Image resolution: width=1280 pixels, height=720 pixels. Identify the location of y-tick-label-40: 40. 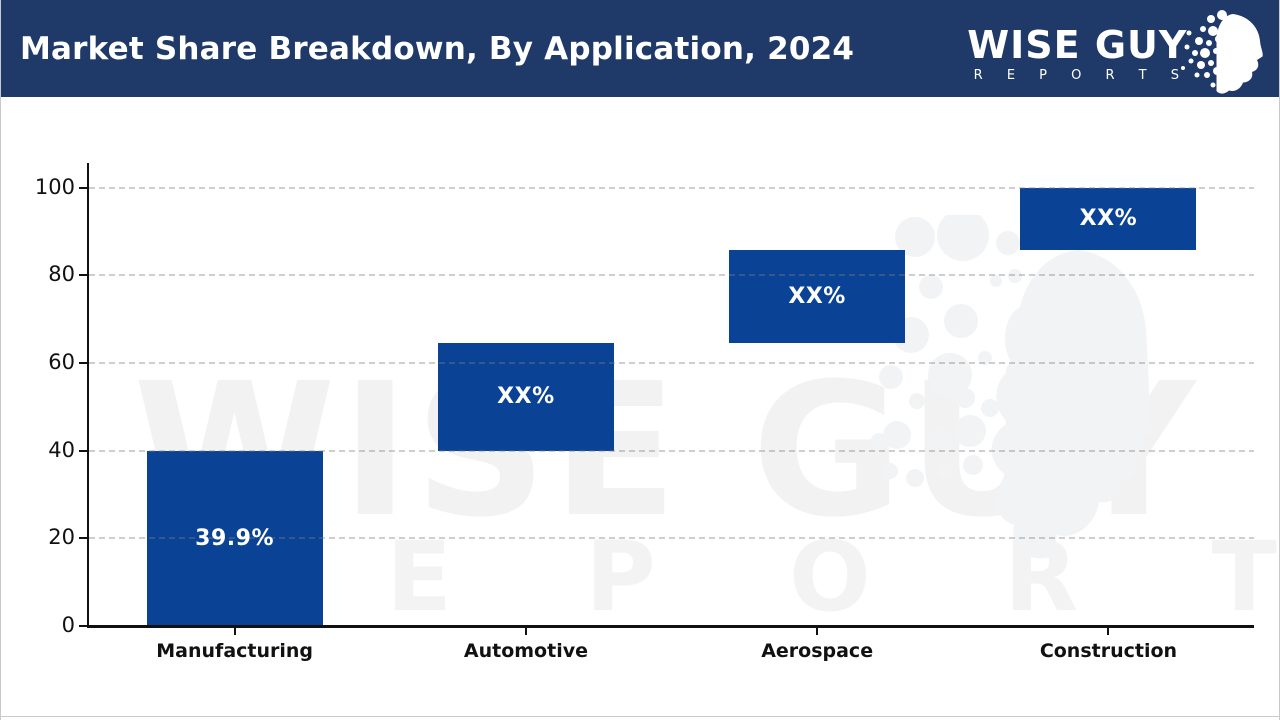
(61, 449).